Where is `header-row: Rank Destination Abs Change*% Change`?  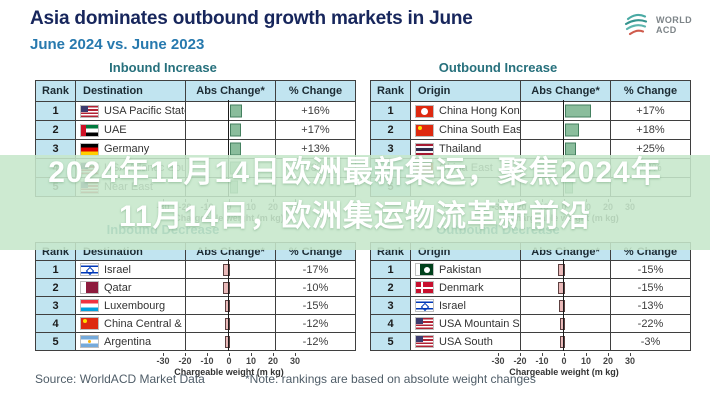 header-row: Rank Destination Abs Change*% Change is located at coordinates (195, 91).